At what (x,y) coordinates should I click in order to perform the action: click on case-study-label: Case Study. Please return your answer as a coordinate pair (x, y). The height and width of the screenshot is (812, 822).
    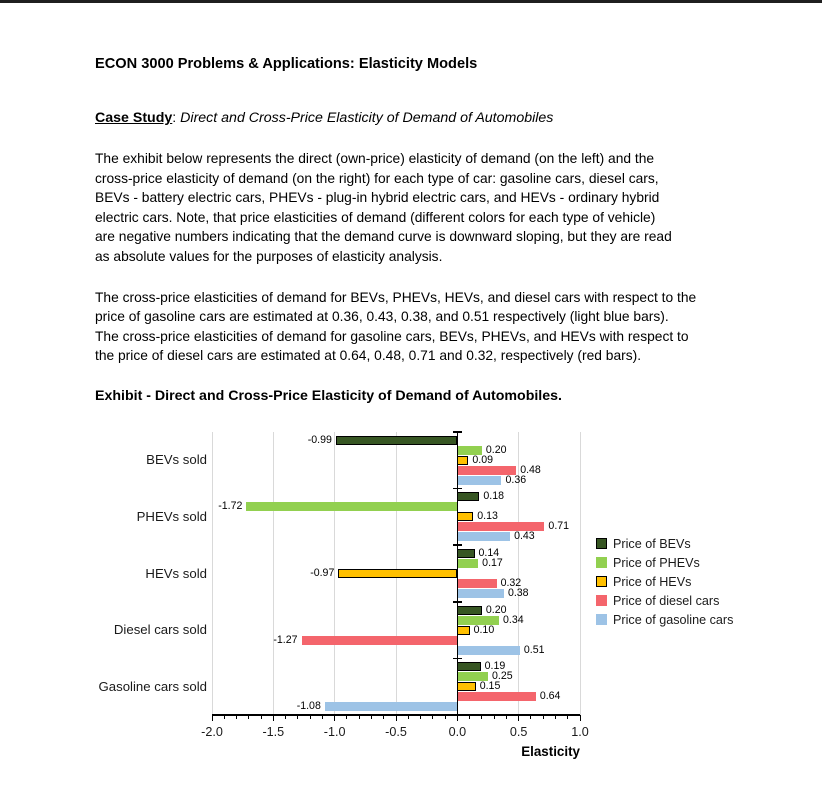
    Looking at the image, I should click on (134, 118).